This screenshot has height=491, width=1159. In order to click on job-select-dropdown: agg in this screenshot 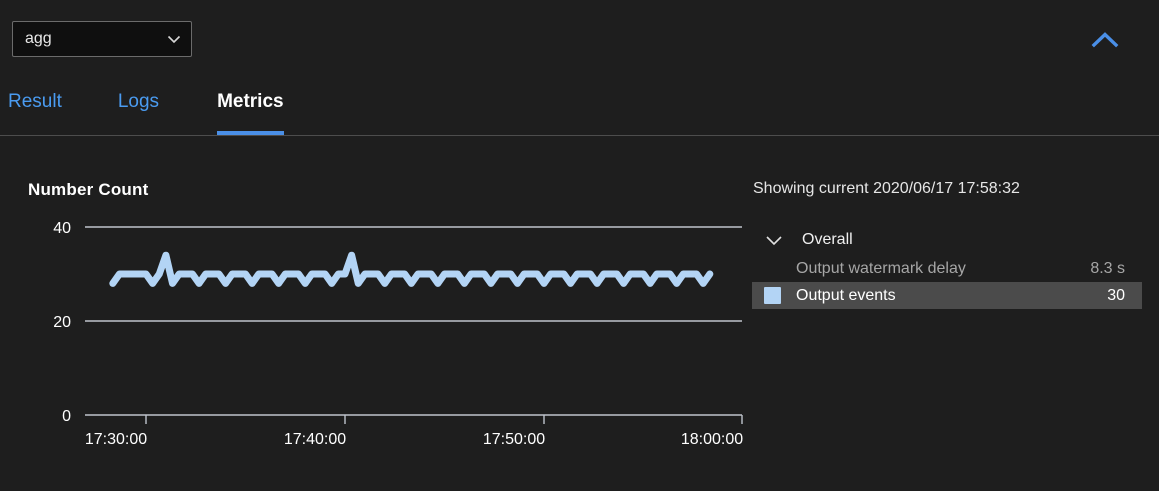, I will do `click(102, 39)`.